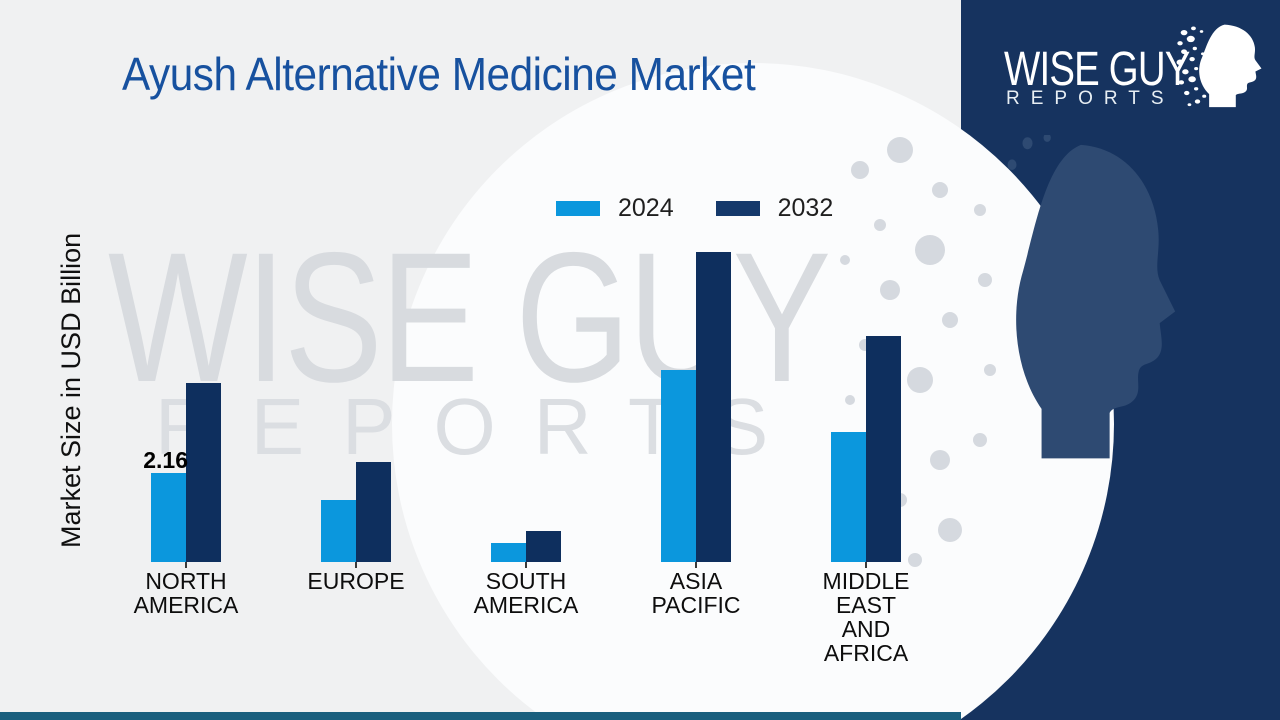 This screenshot has height=720, width=1280. I want to click on legend-swatch-2032, so click(737, 208).